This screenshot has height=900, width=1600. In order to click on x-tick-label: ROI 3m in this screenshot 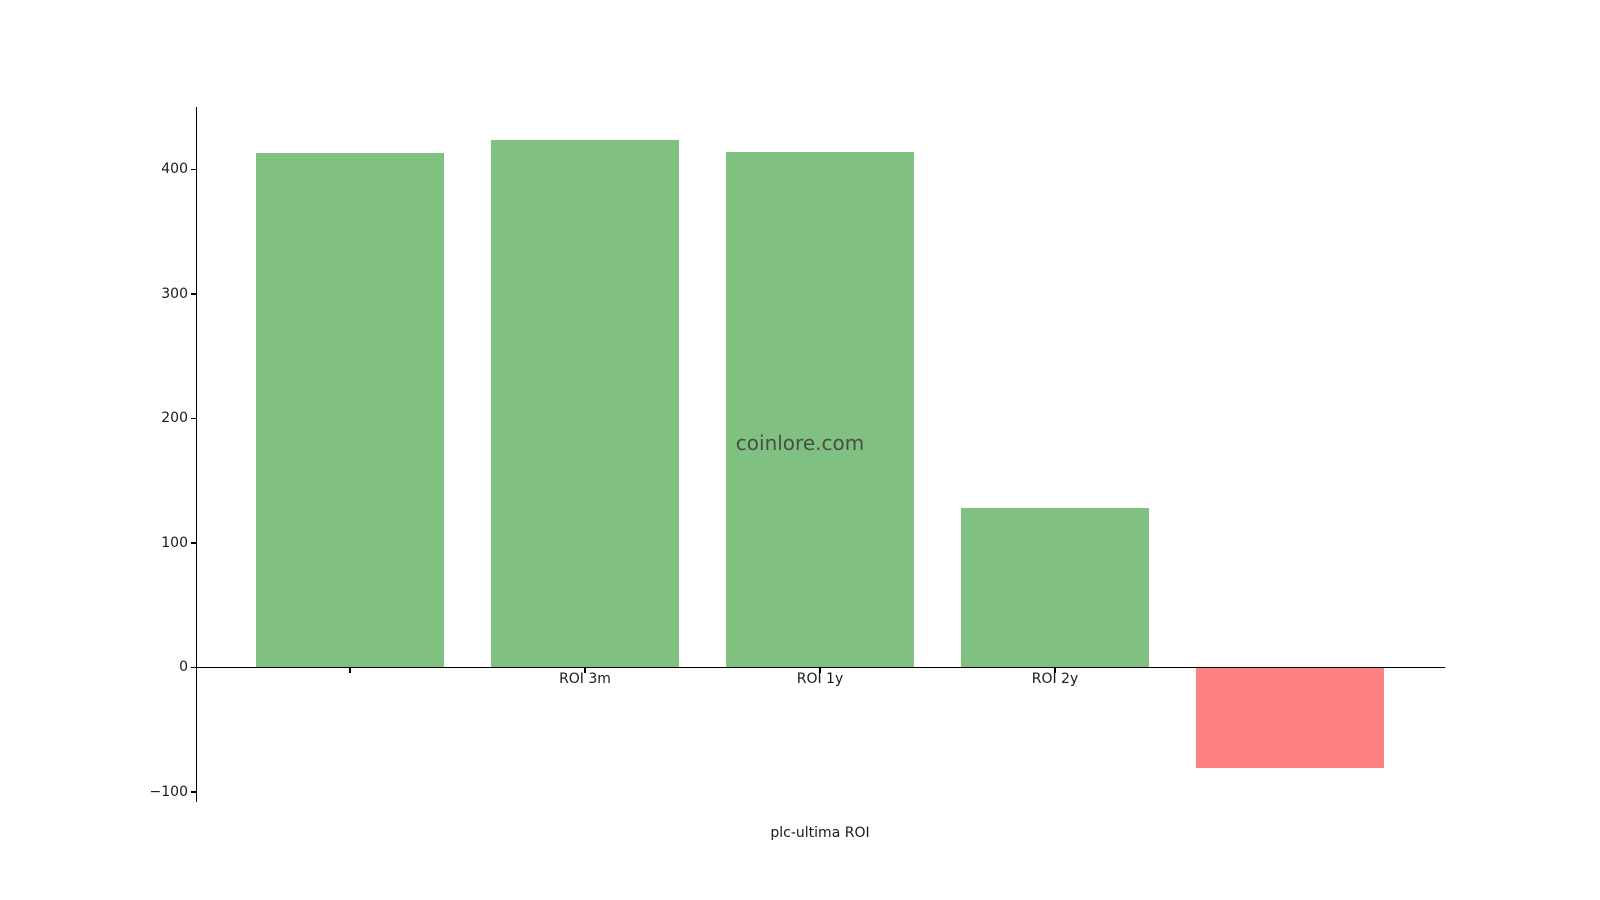, I will do `click(585, 678)`.